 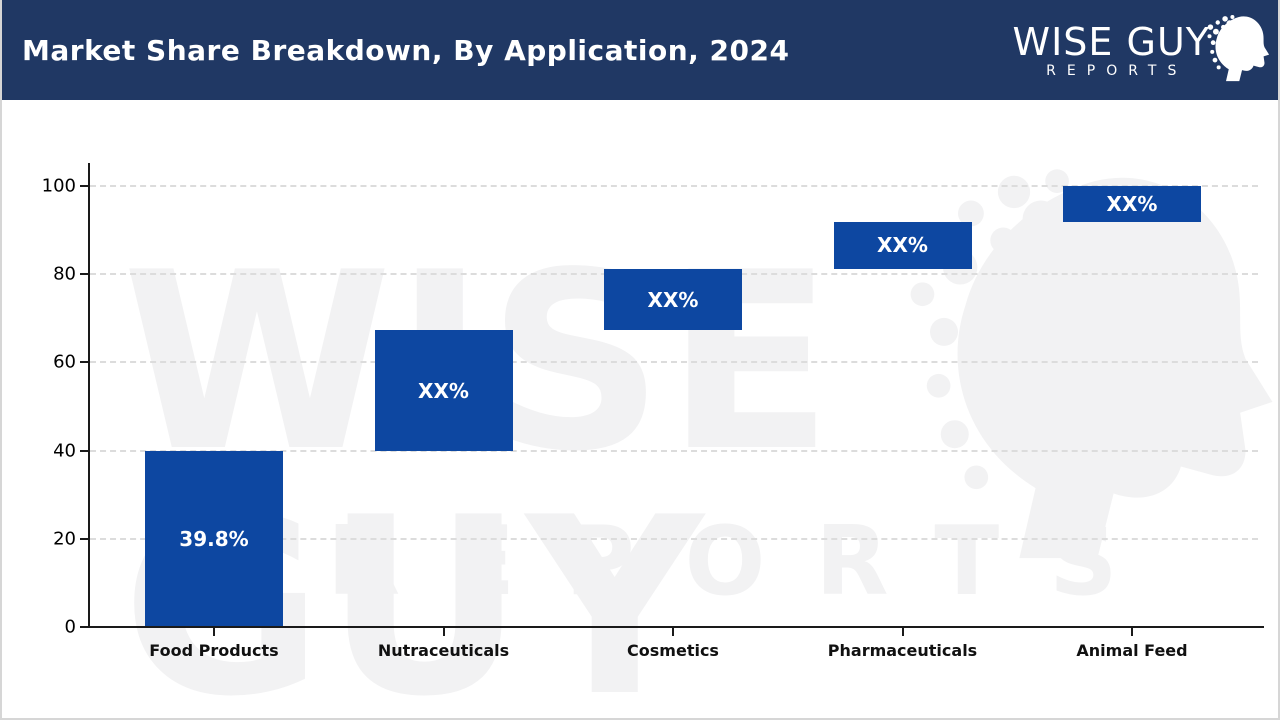 What do you see at coordinates (214, 631) in the screenshot?
I see `x-tick-food-products` at bounding box center [214, 631].